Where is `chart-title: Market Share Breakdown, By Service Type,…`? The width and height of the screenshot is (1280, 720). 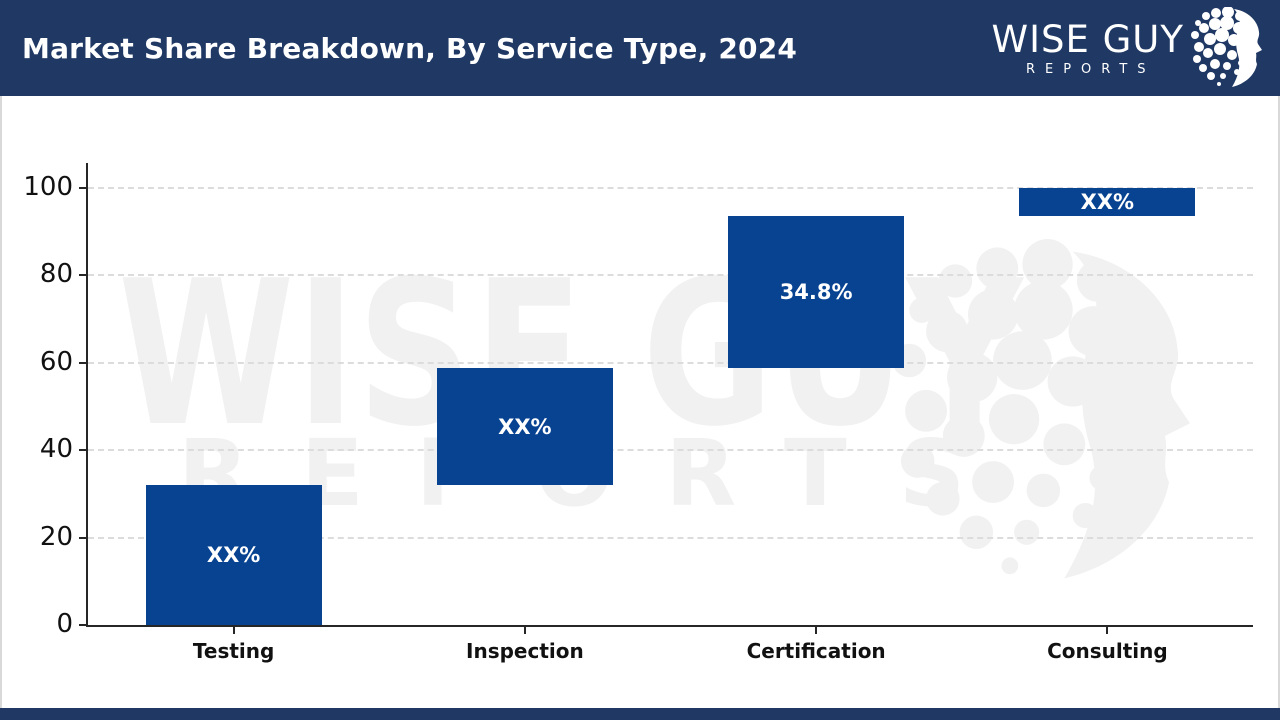 chart-title: Market Share Breakdown, By Service Type,… is located at coordinates (410, 48).